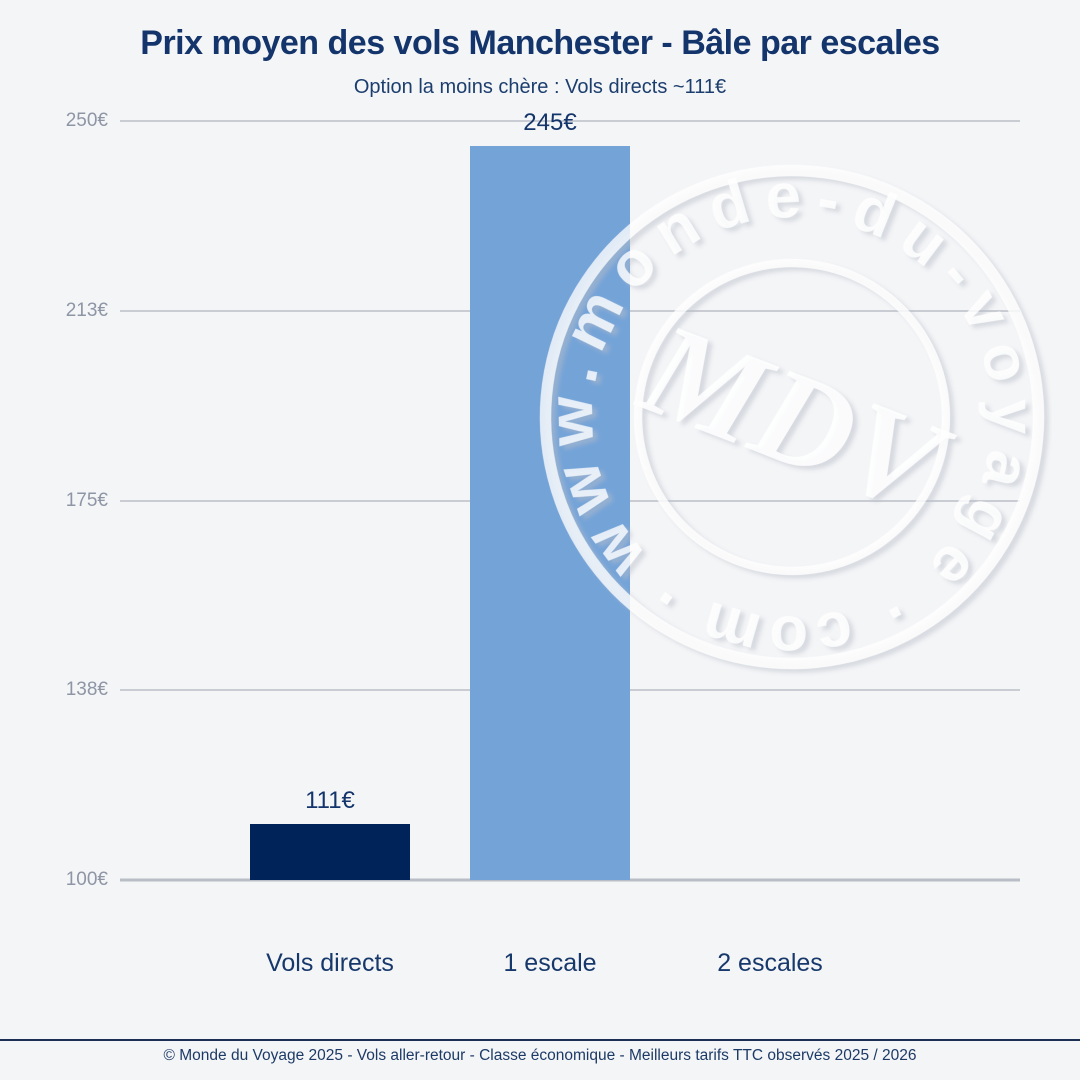 The width and height of the screenshot is (1080, 1080). I want to click on x-category-label: 2 escales, so click(770, 963).